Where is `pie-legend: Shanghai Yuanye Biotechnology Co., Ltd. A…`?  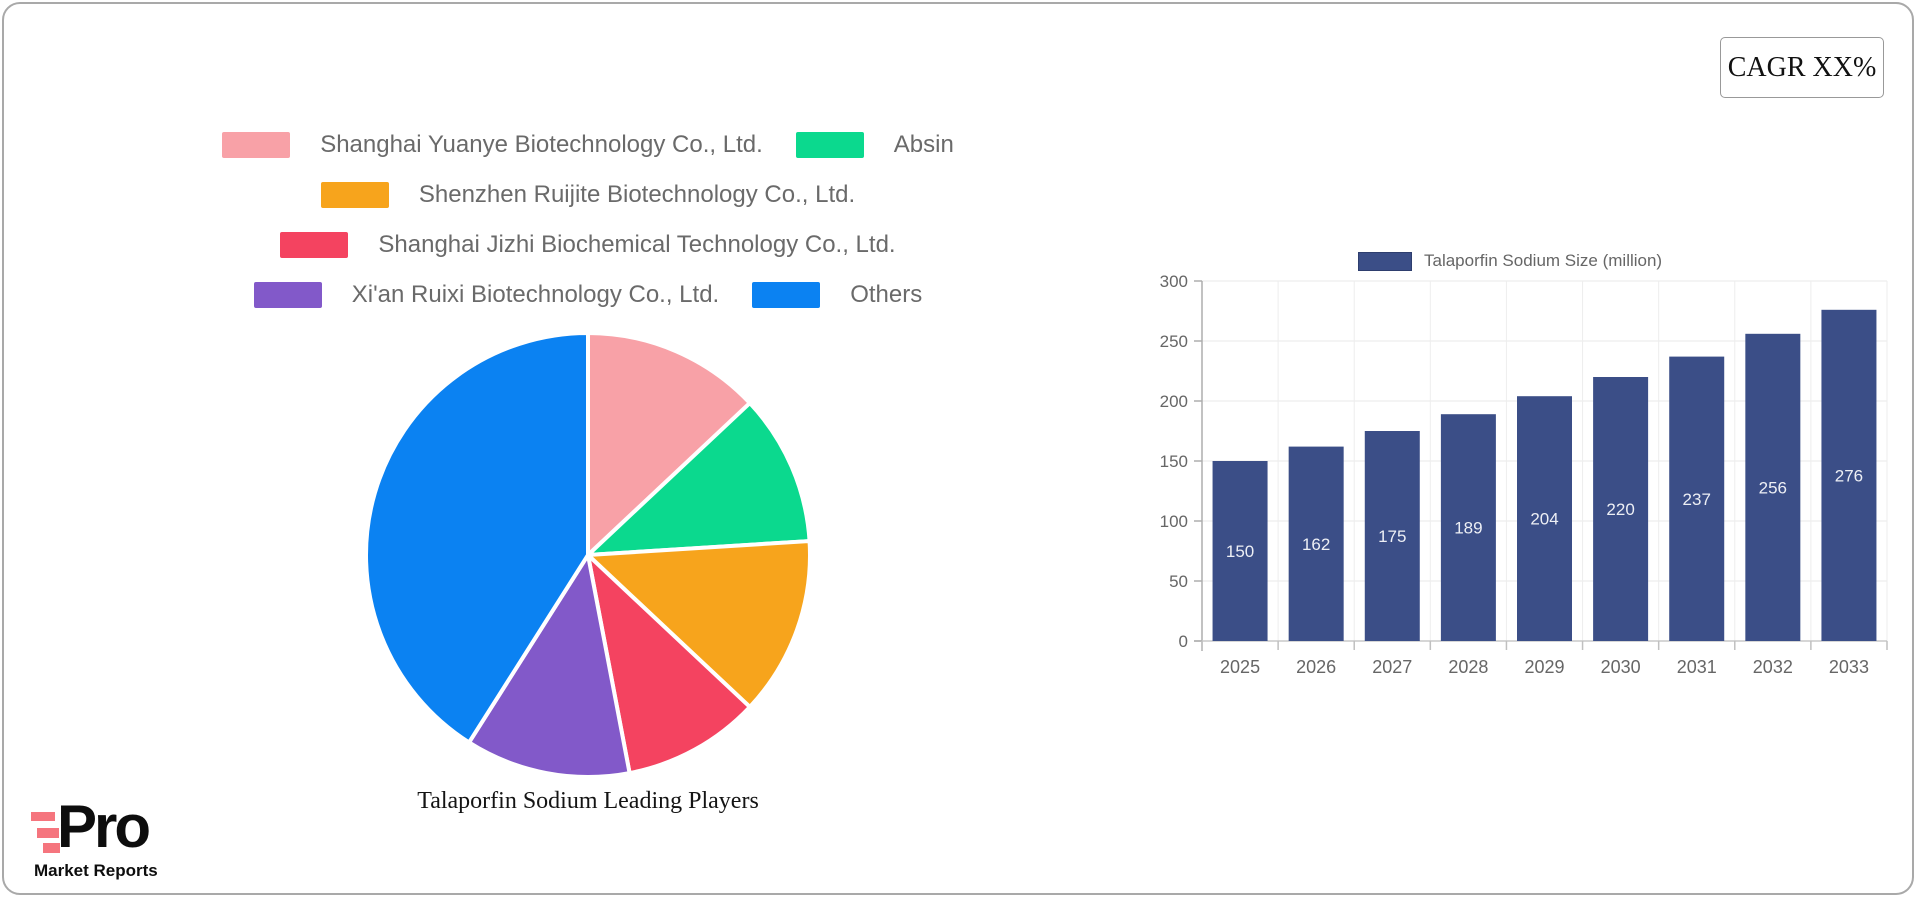 pie-legend: Shanghai Yuanye Biotechnology Co., Ltd. A… is located at coordinates (588, 220).